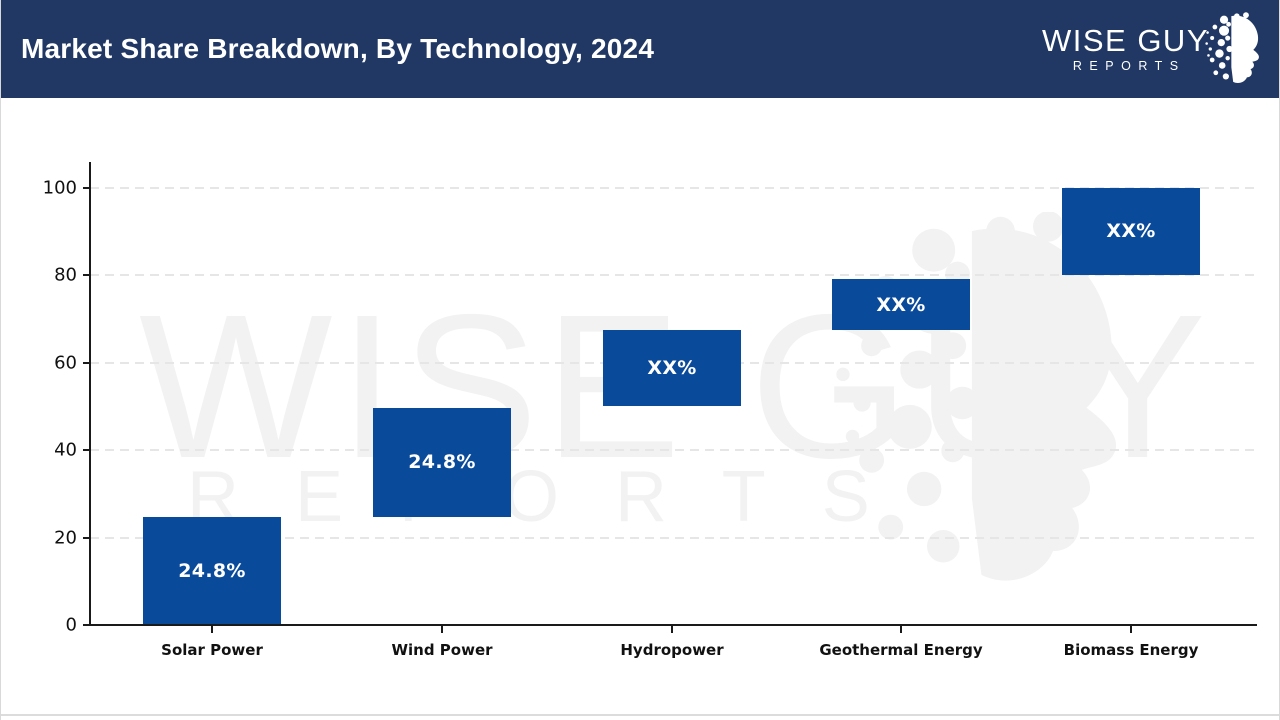 Image resolution: width=1280 pixels, height=720 pixels. I want to click on wiseguy-logo: WISE GUY REPORTS, so click(1154, 49).